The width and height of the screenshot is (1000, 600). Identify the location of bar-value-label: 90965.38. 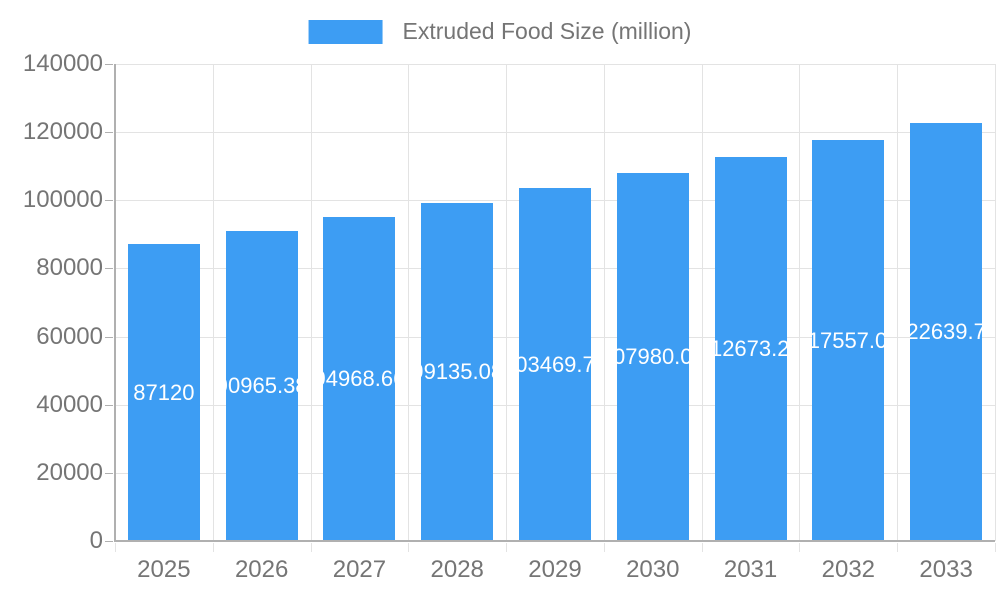
(262, 386).